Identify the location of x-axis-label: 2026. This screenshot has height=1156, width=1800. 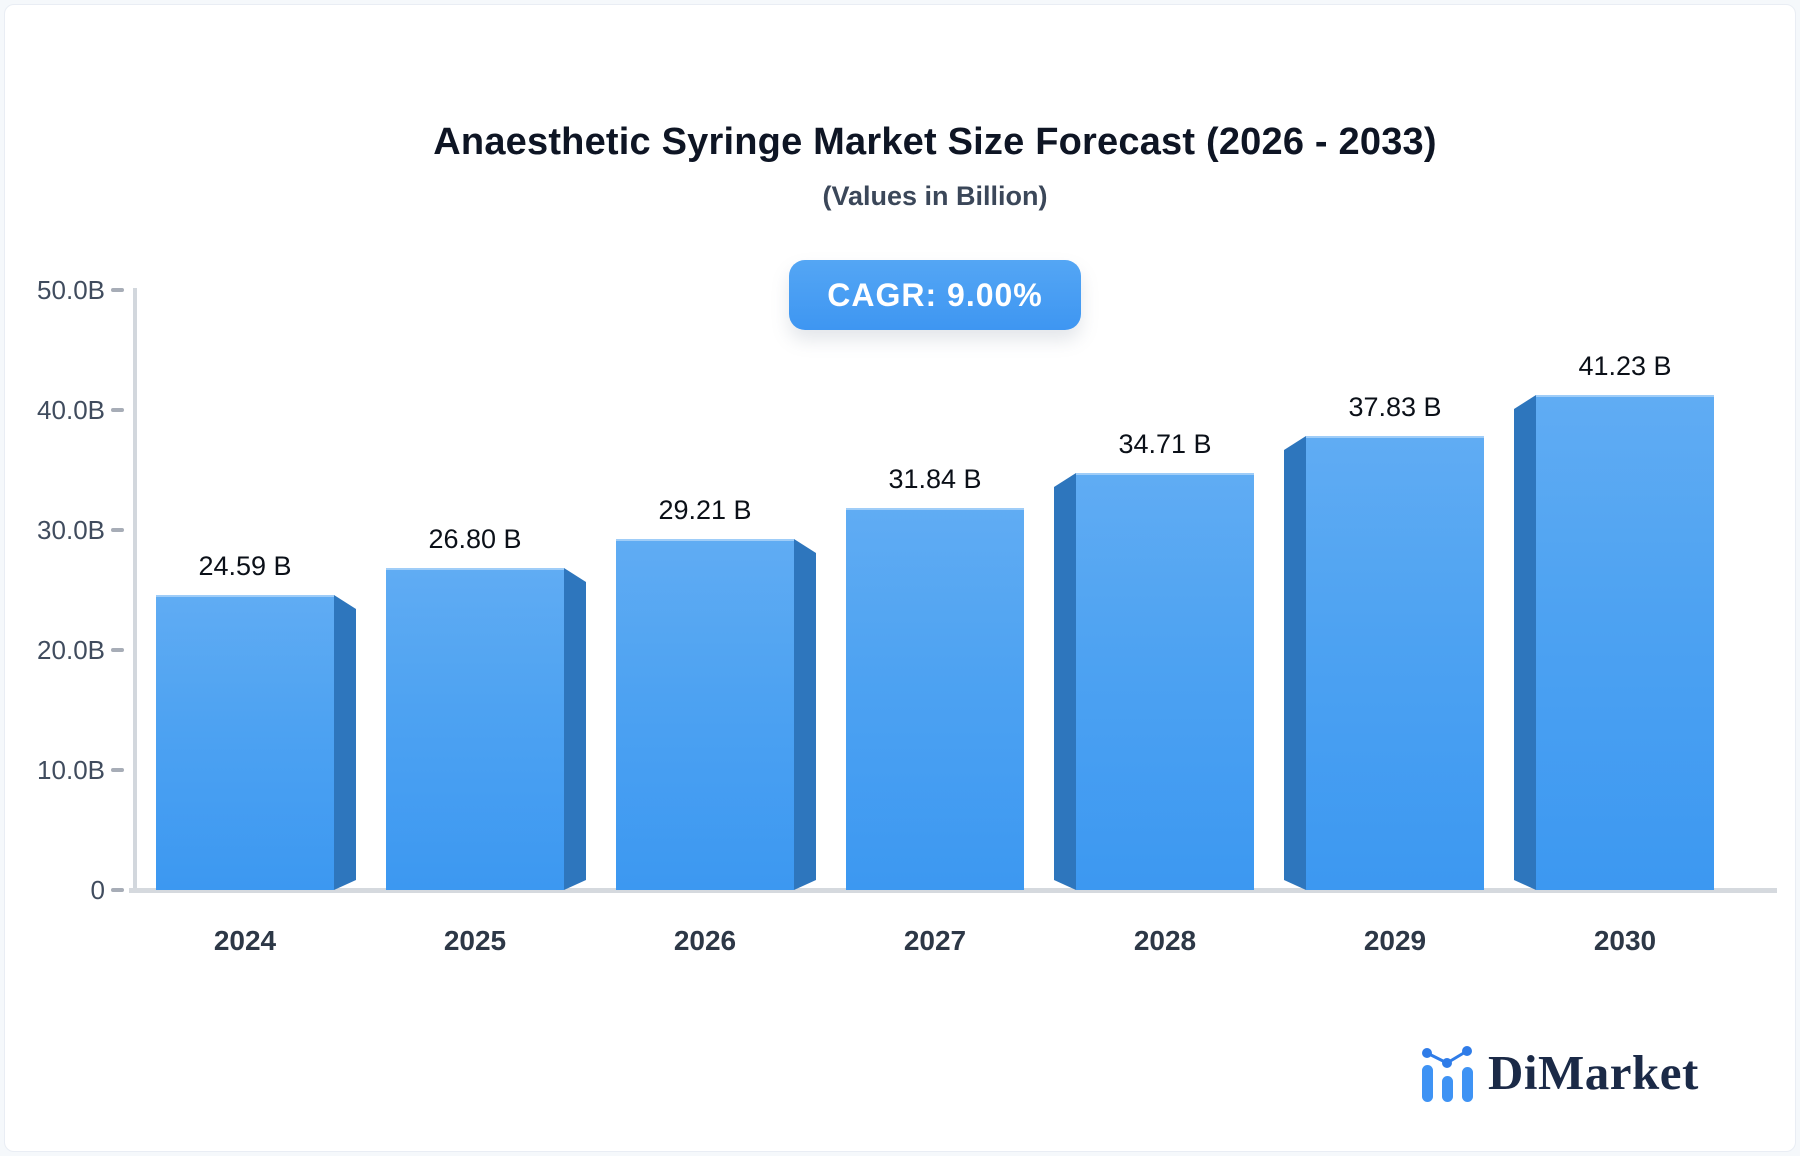
(705, 940).